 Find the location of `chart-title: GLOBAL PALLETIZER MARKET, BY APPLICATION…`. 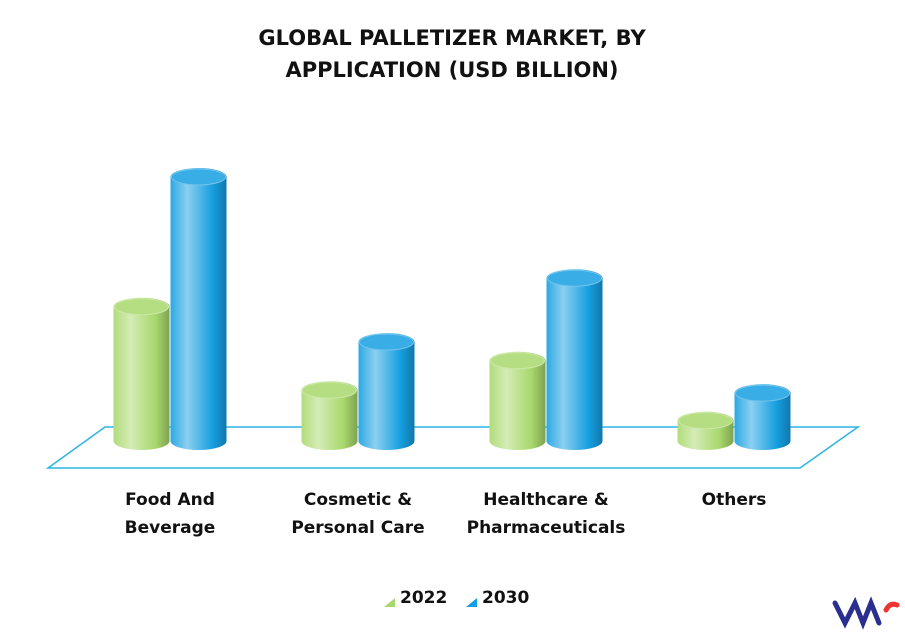

chart-title: GLOBAL PALLETIZER MARKET, BY APPLICATION… is located at coordinates (452, 54).